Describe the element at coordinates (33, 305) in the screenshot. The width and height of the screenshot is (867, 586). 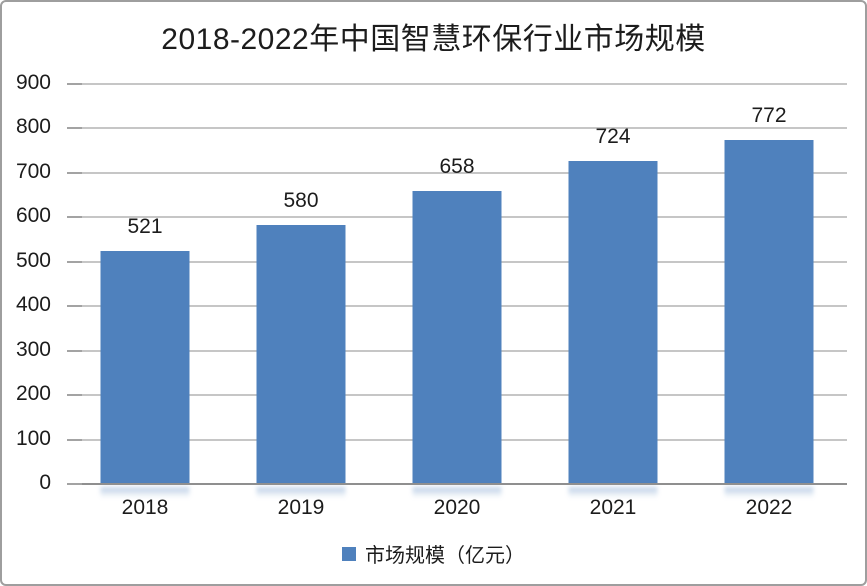
I see `y-tick-label: 400` at that location.